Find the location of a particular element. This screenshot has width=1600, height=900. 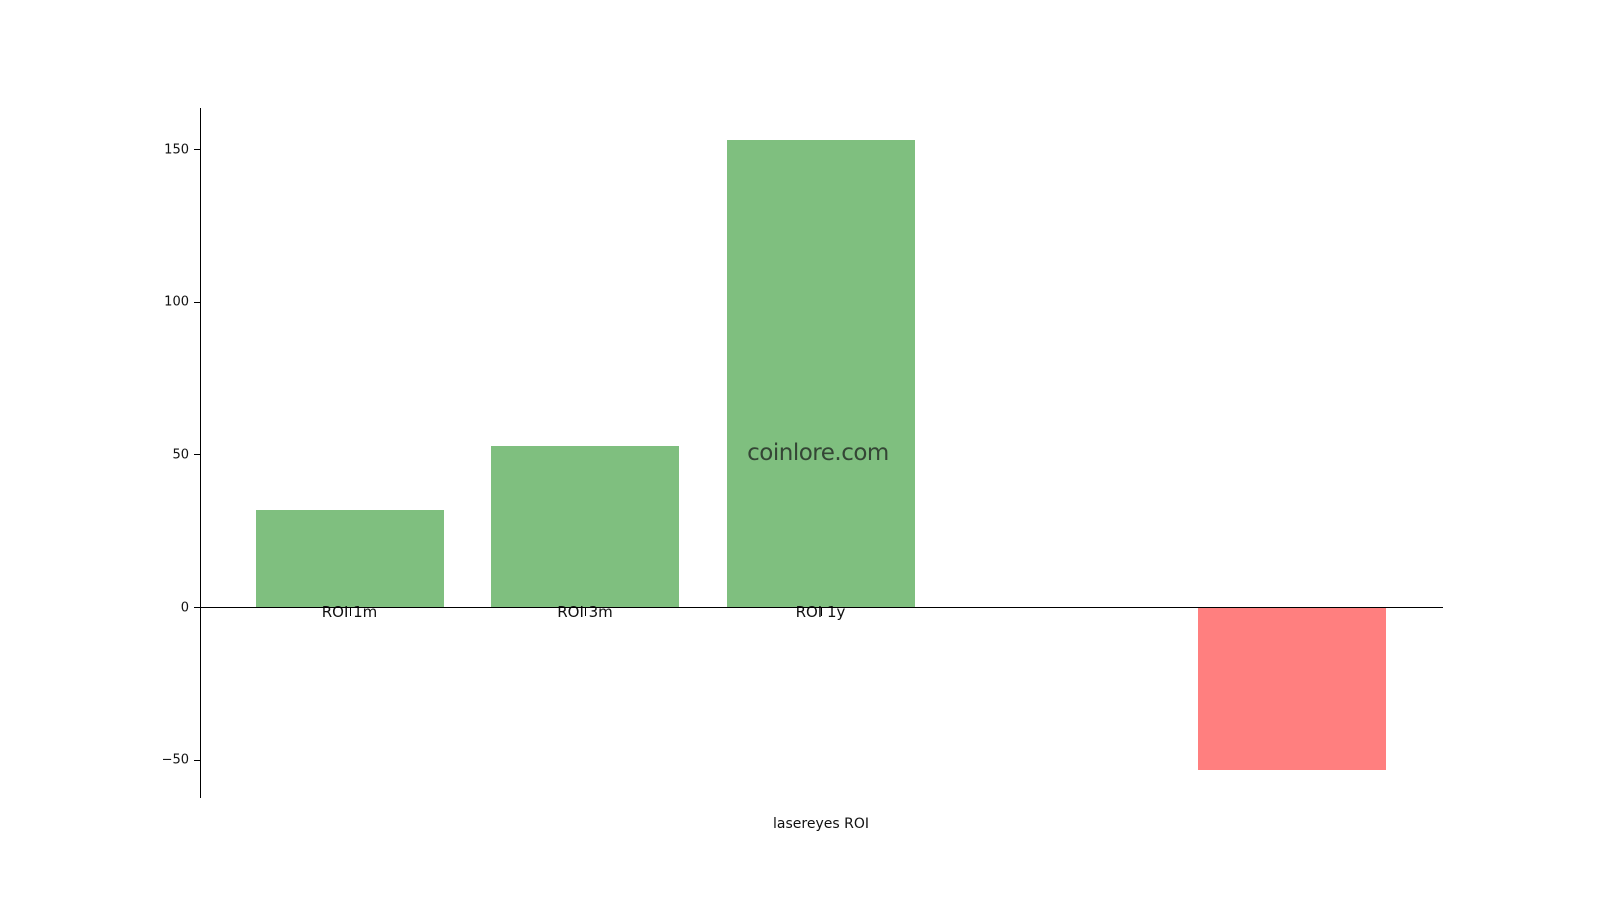

y-tick-label: 0 is located at coordinates (184, 607).